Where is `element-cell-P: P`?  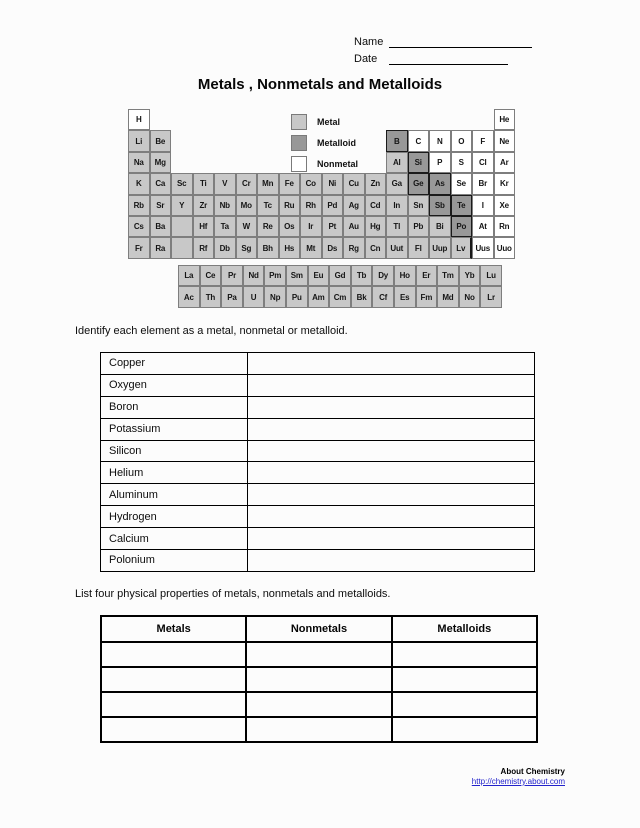 element-cell-P: P is located at coordinates (440, 162).